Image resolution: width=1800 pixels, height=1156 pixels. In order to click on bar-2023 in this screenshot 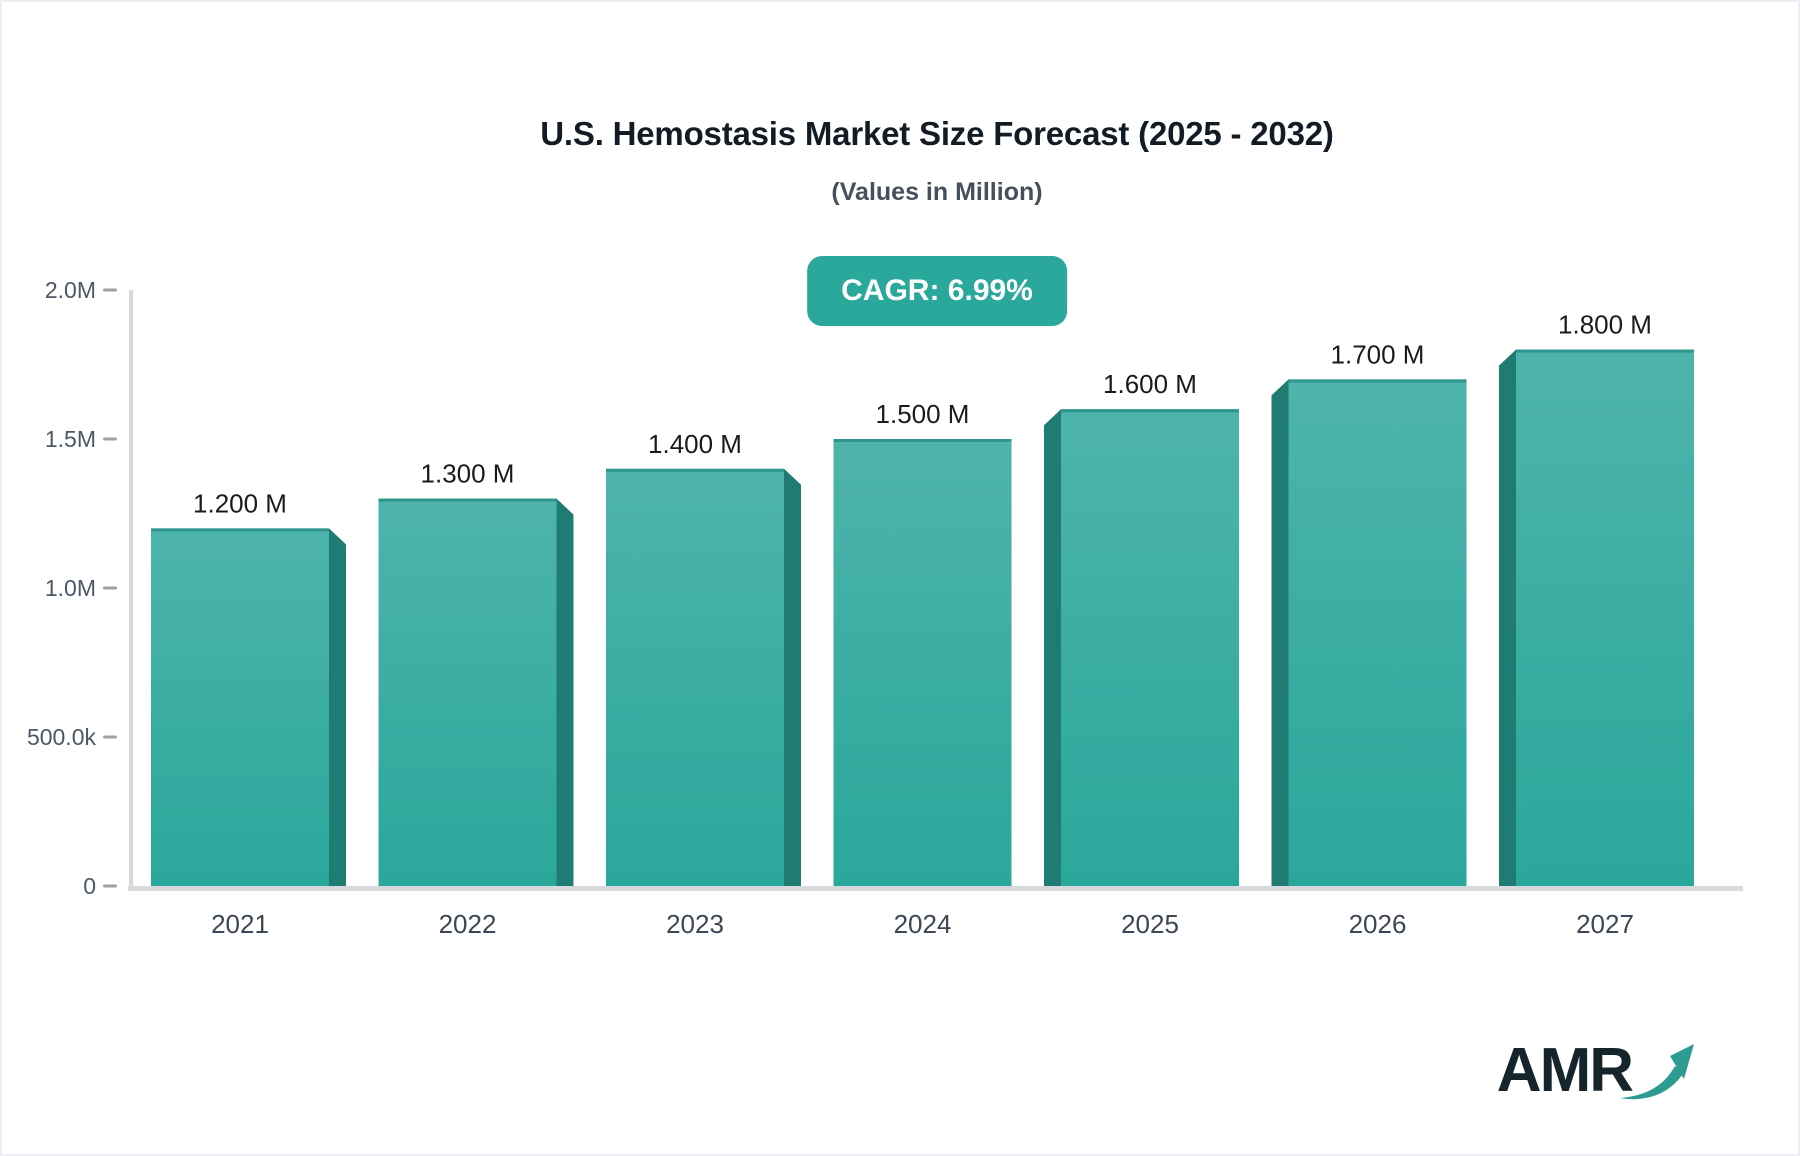, I will do `click(695, 677)`.